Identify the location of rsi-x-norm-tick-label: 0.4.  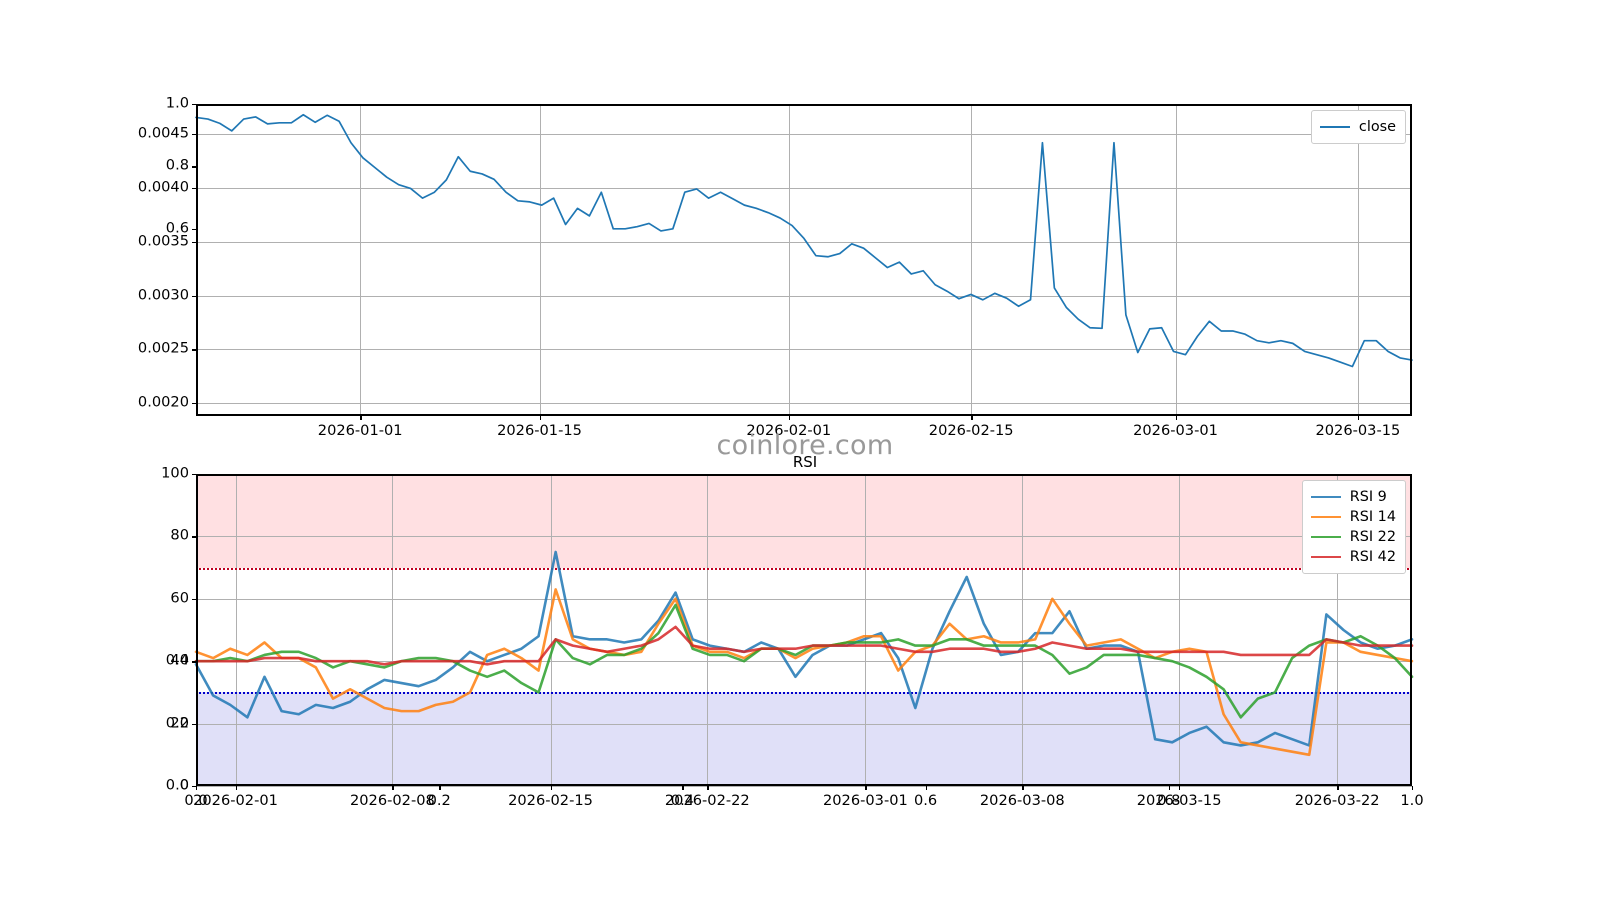
(682, 800).